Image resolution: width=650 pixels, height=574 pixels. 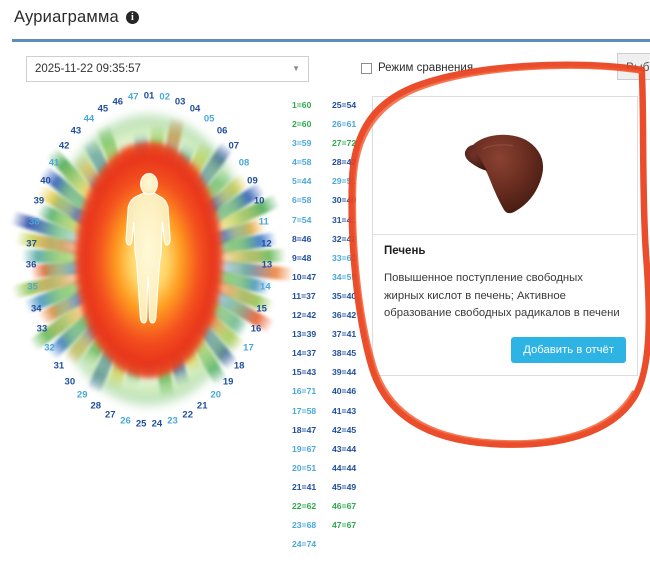 What do you see at coordinates (133, 97) in the screenshot?
I see `sector-label-47: 47` at bounding box center [133, 97].